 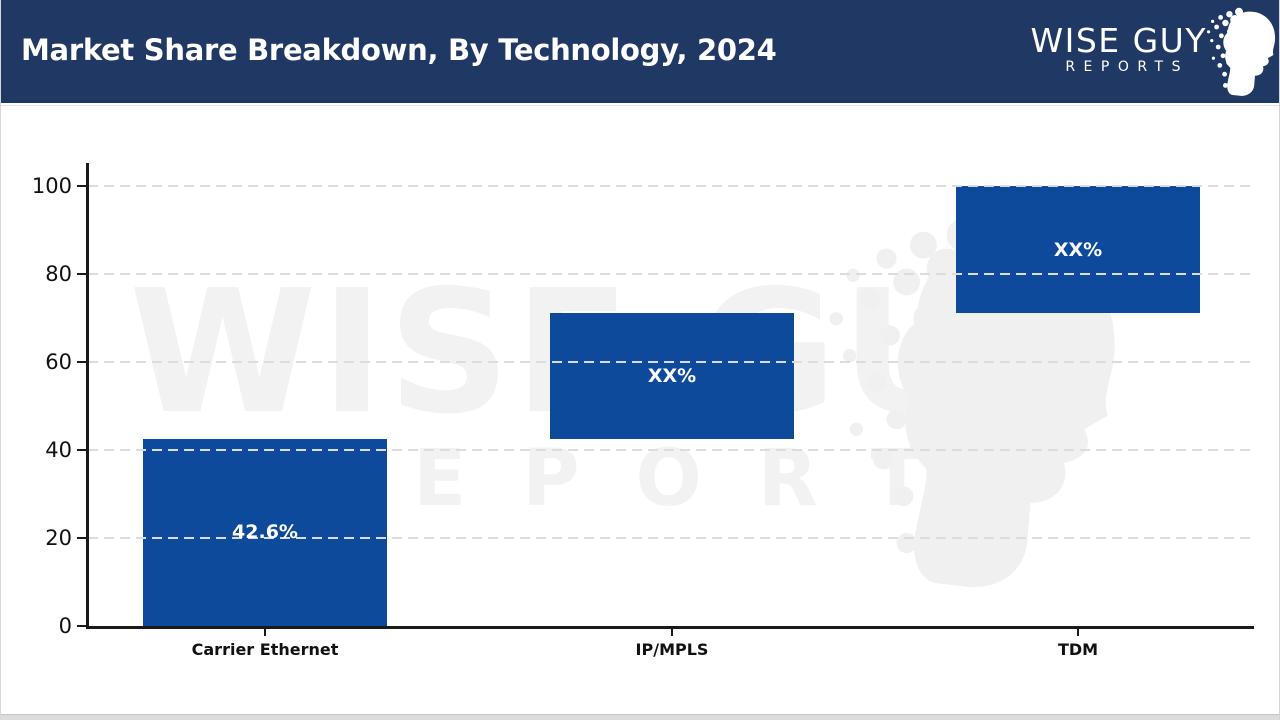 I want to click on bar-value-label-1: 42.6%, so click(x=265, y=532).